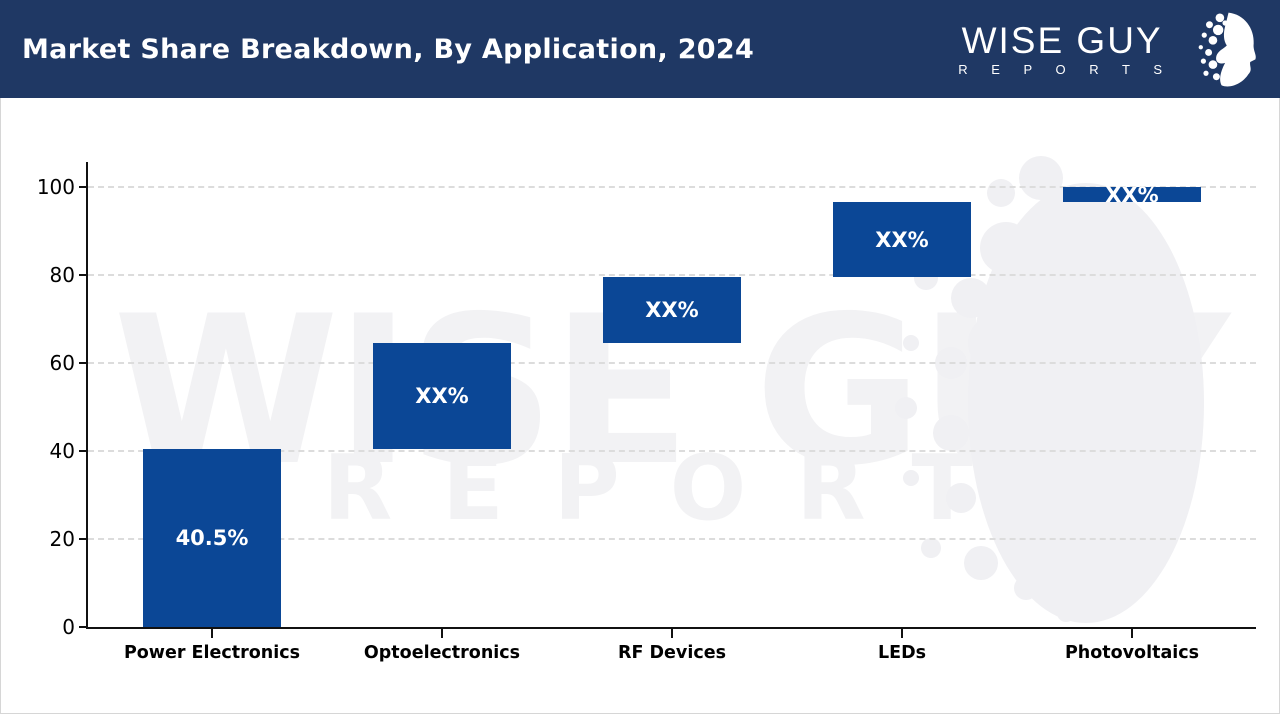 Image resolution: width=1280 pixels, height=720 pixels. I want to click on x-tick-rf-devices, so click(672, 633).